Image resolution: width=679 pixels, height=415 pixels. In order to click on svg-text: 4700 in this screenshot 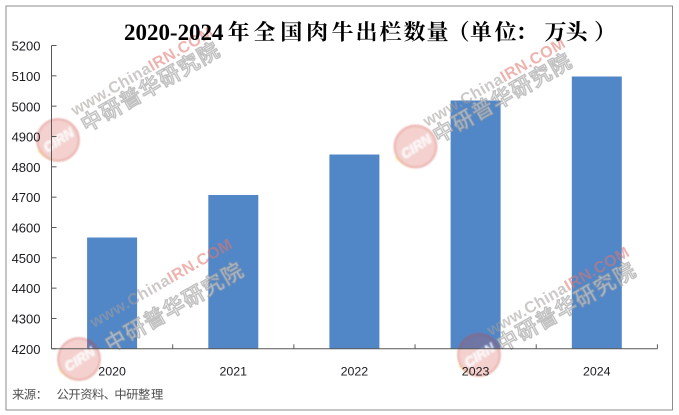, I will do `click(26, 197)`.